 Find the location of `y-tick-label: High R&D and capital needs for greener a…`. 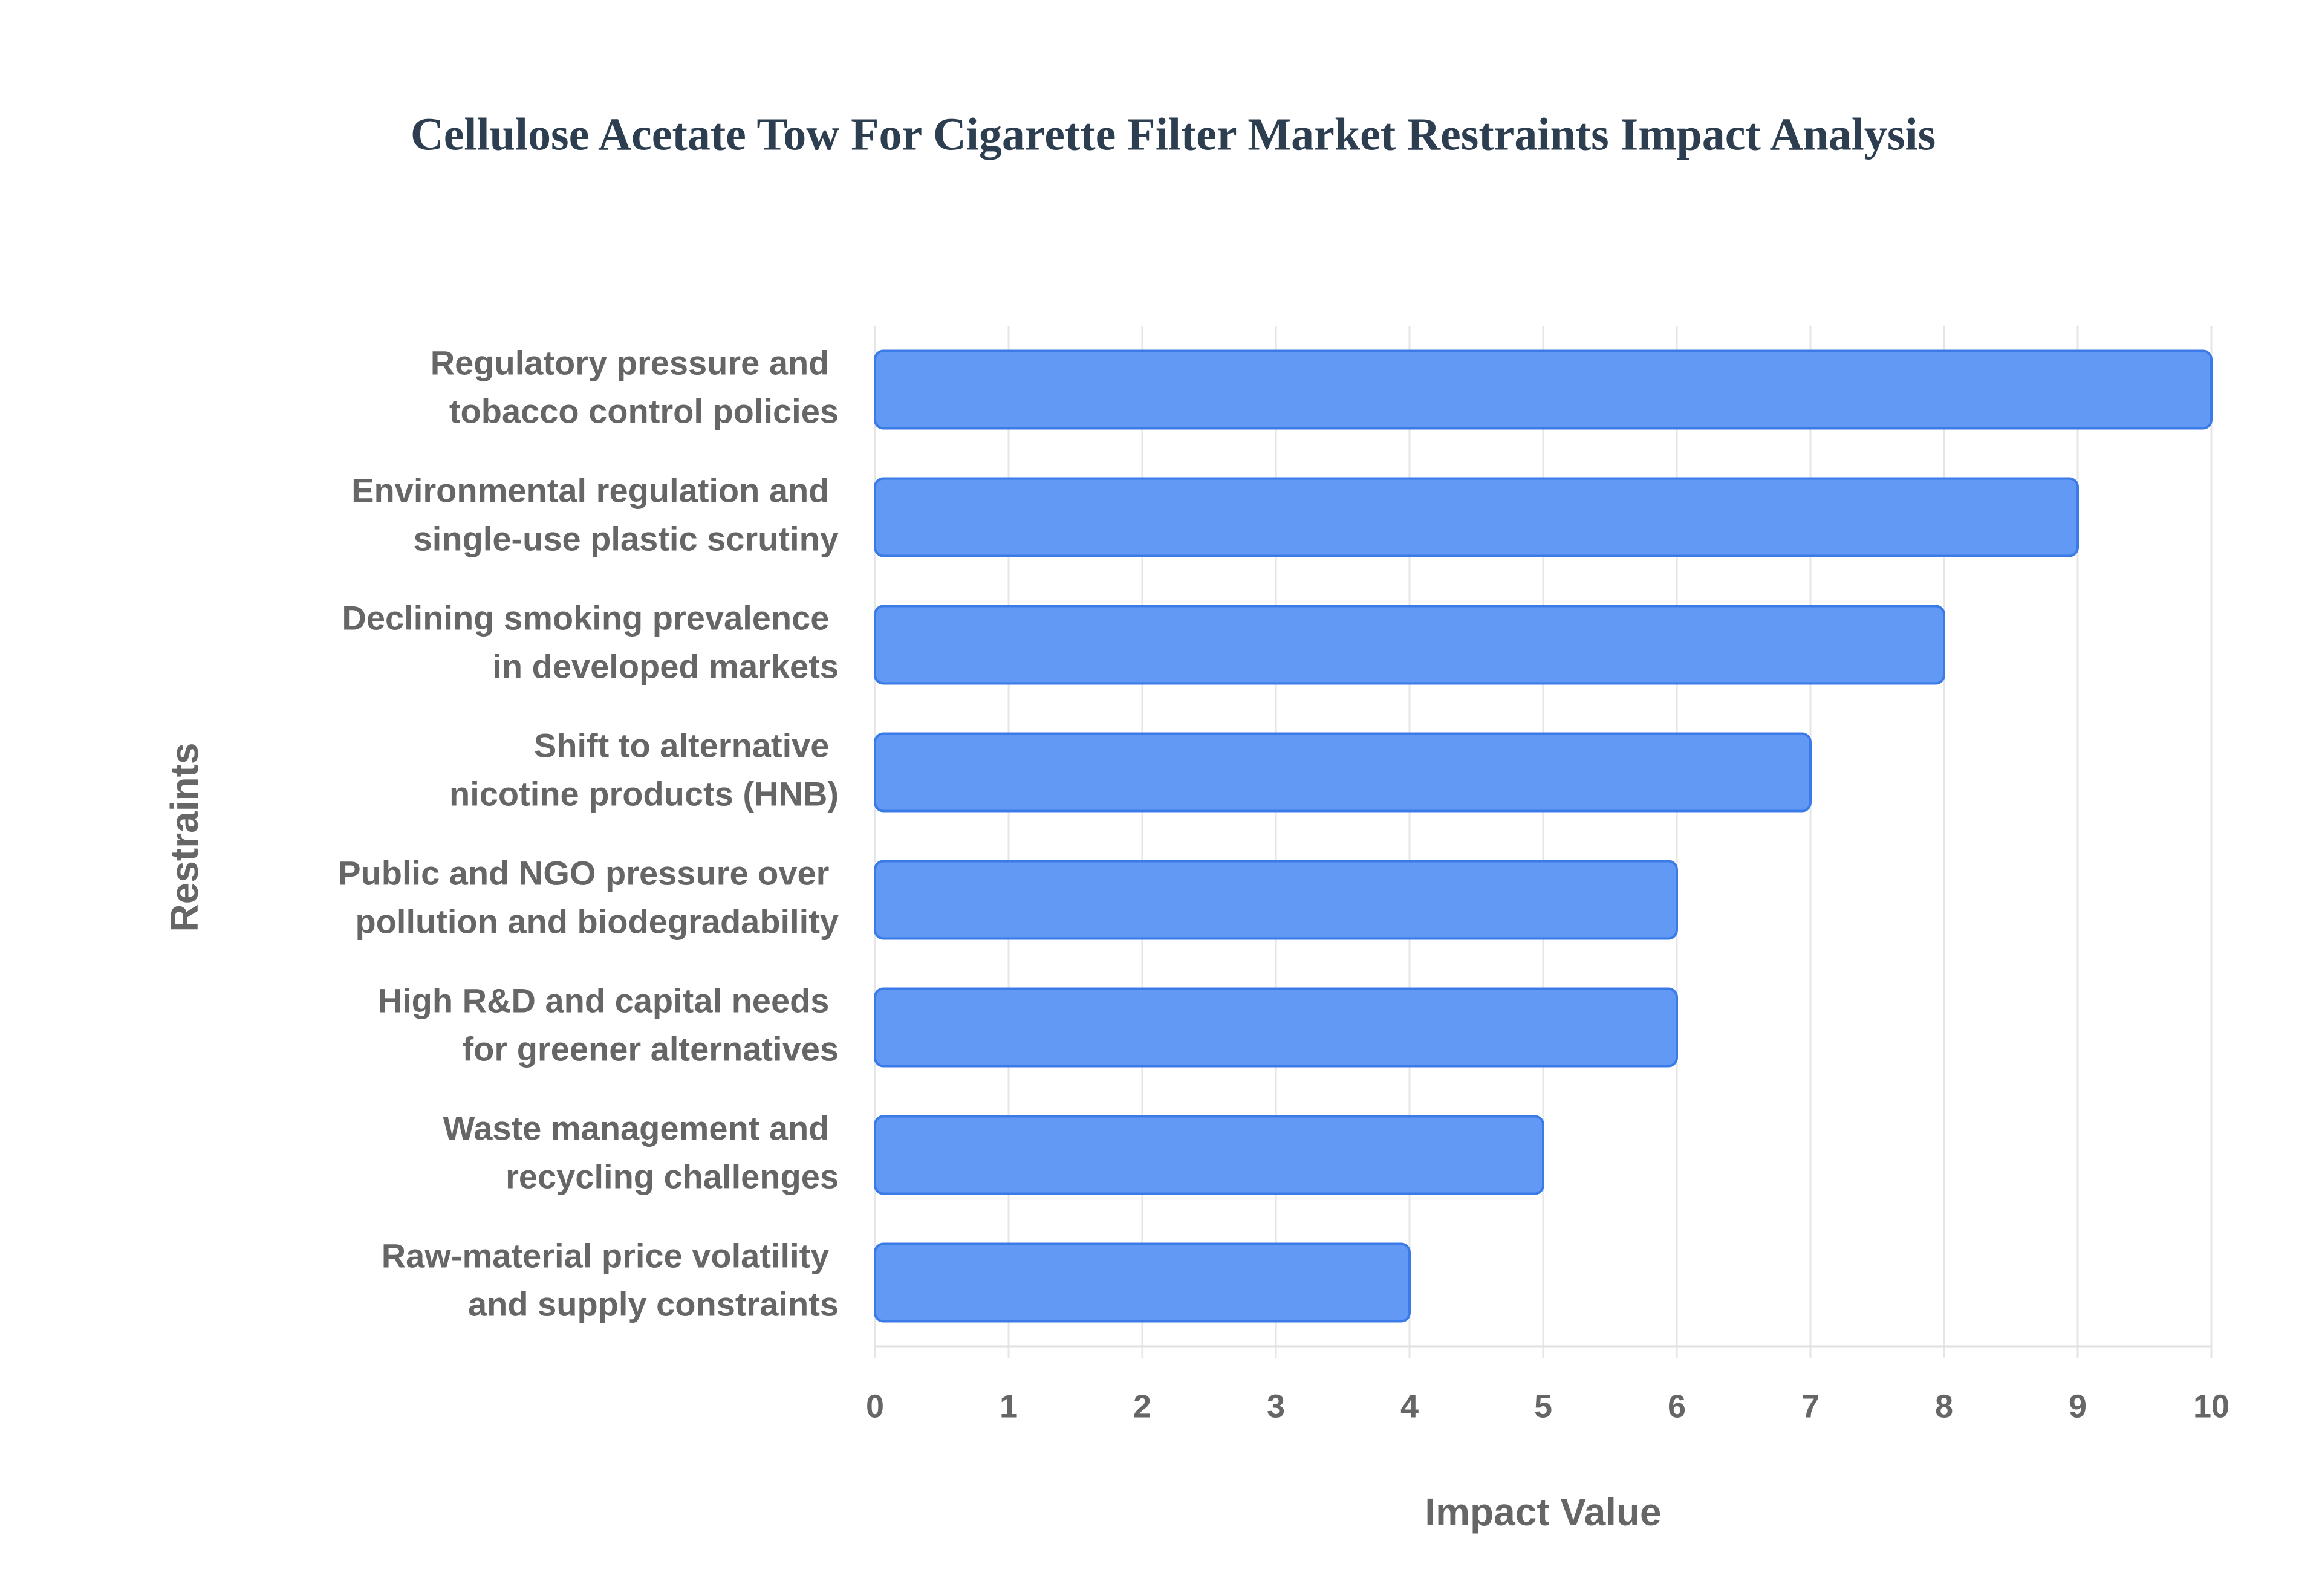

y-tick-label: High R&D and capital needs for greener a… is located at coordinates (608, 1024).